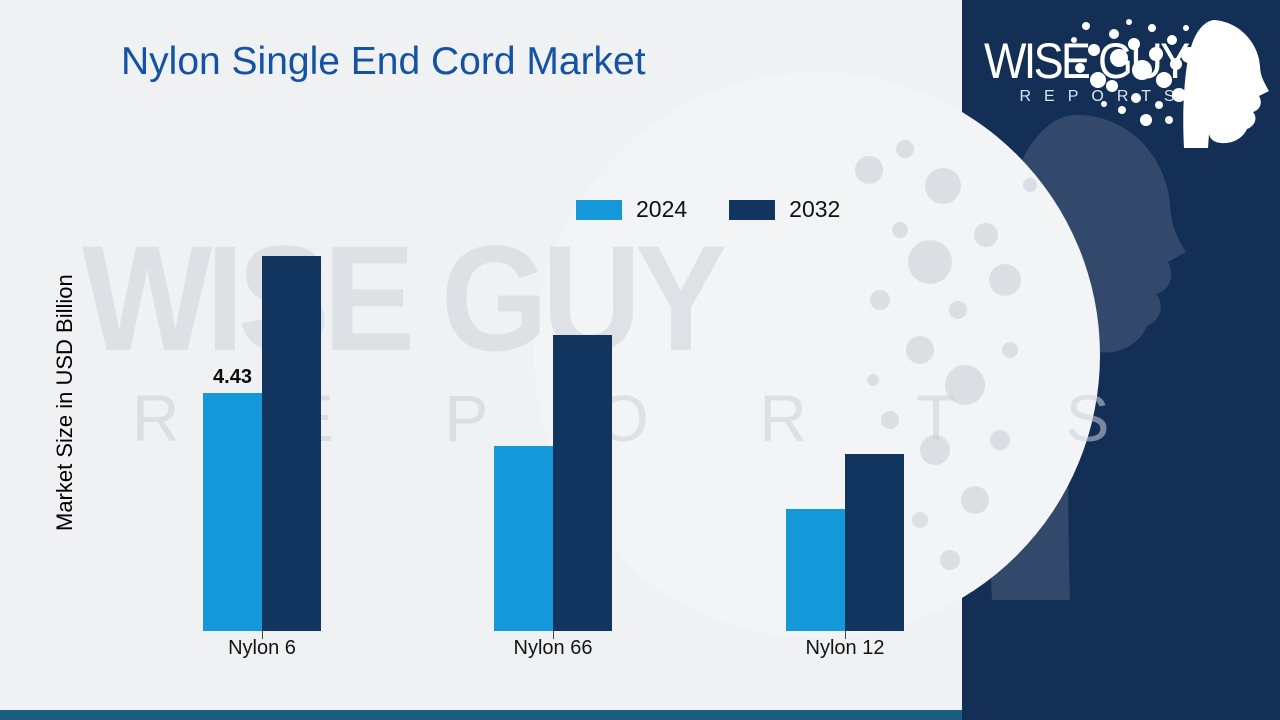 The width and height of the screenshot is (1280, 720). Describe the element at coordinates (815, 209) in the screenshot. I see `legend-label: 2032` at that location.